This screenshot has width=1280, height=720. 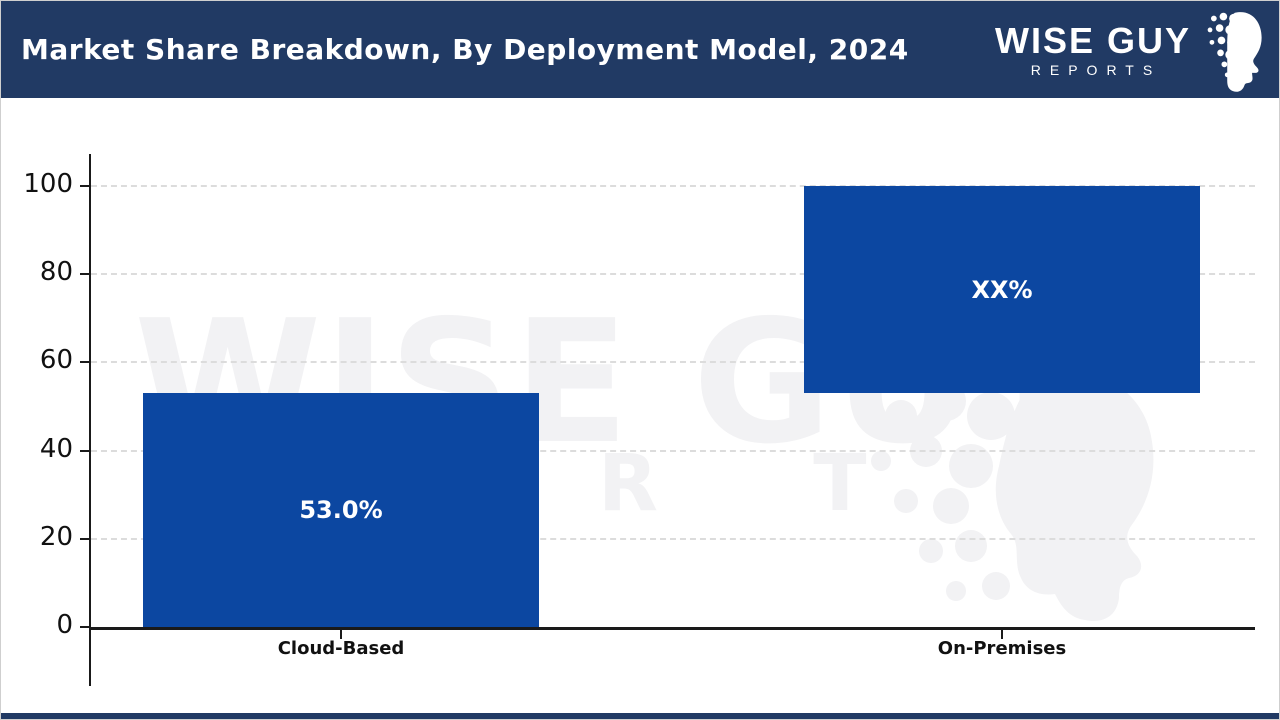 I want to click on bar-value-label: XX%, so click(x=1002, y=289).